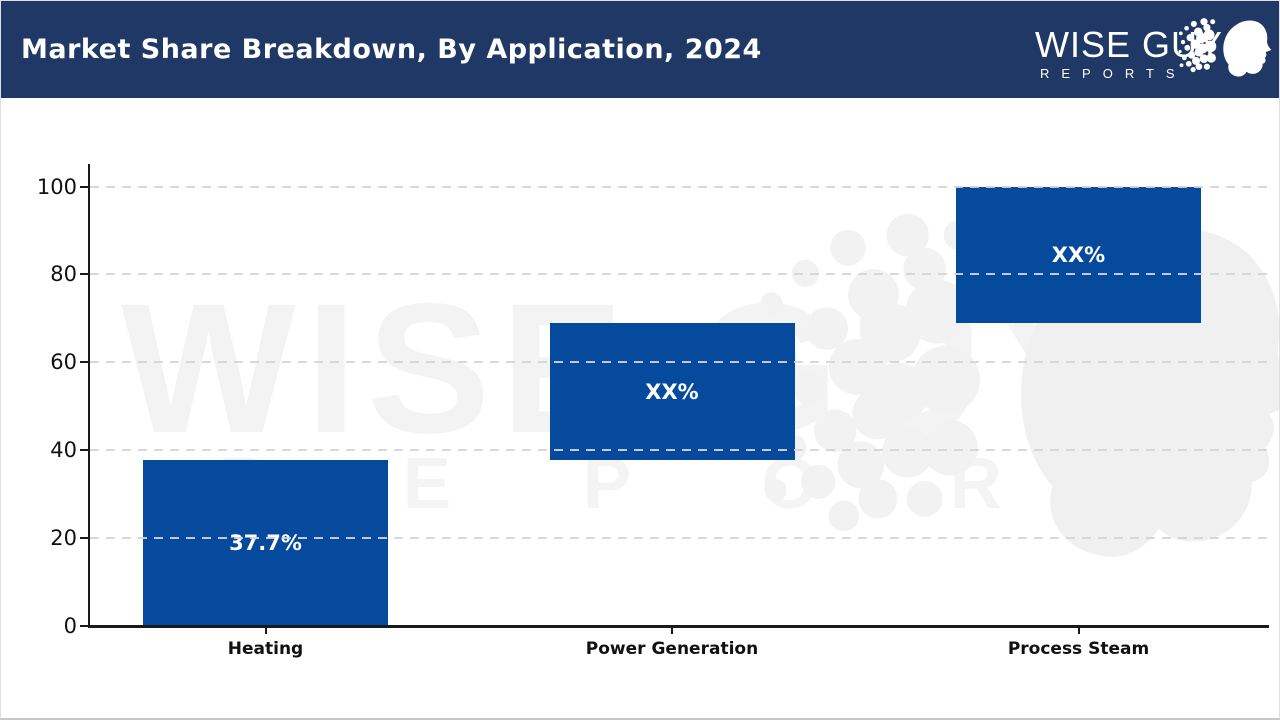 Image resolution: width=1280 pixels, height=720 pixels. I want to click on y-axis-line, so click(89, 395).